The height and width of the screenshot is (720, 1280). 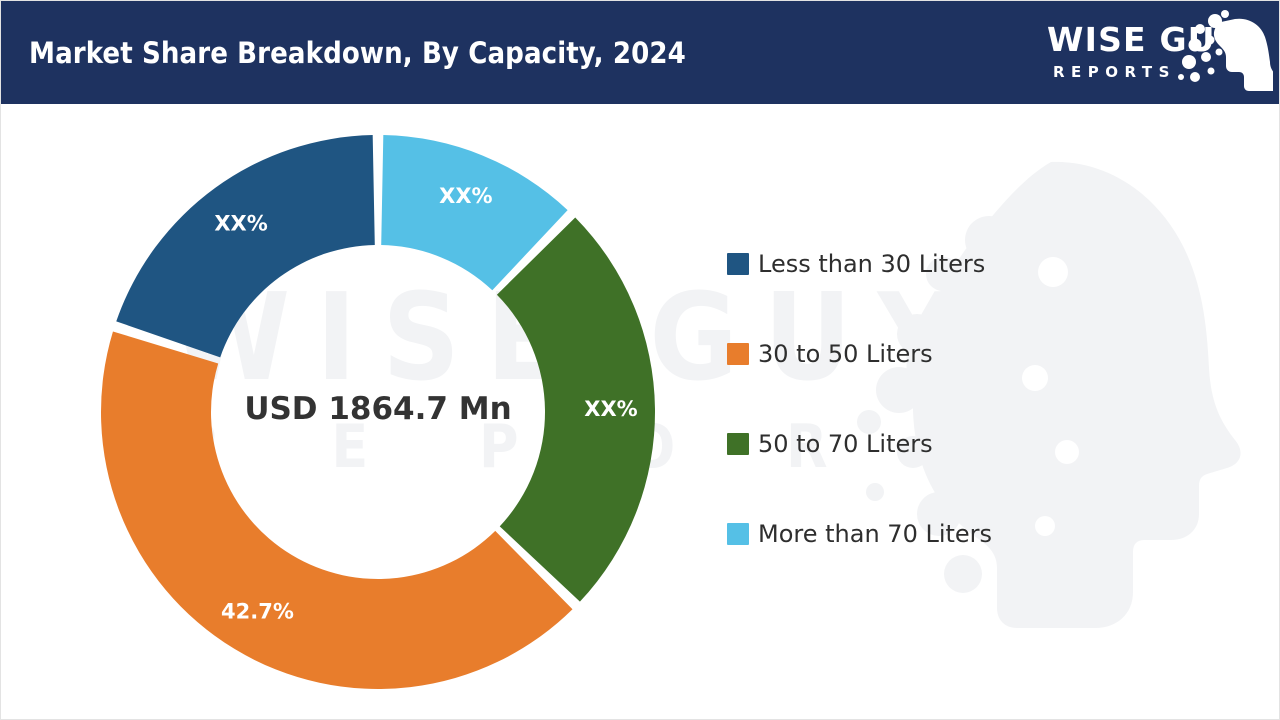 What do you see at coordinates (1158, 51) in the screenshot?
I see `wise-guy-reports-logo: WISE GUY REPORTS` at bounding box center [1158, 51].